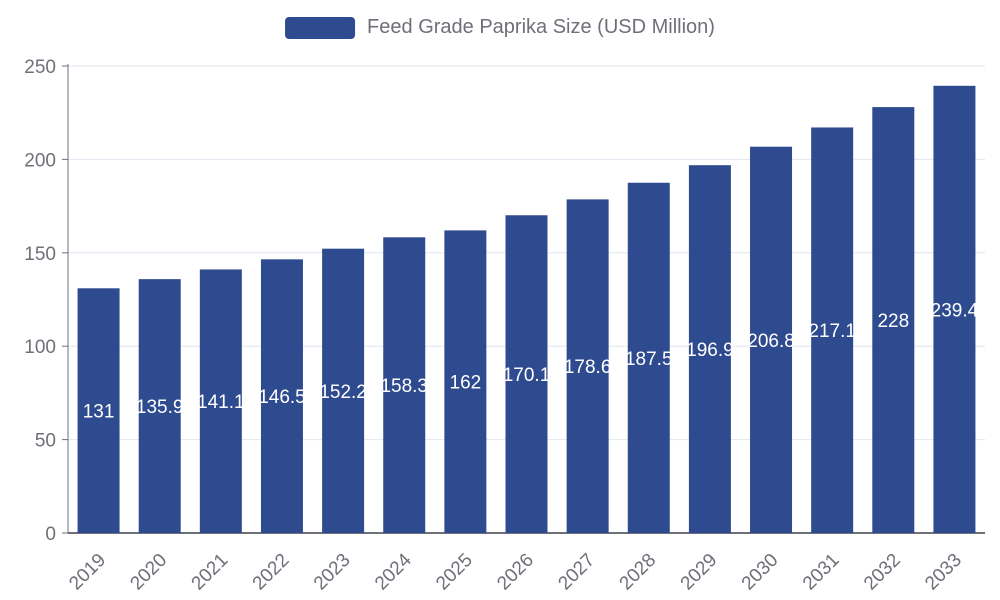 The image size is (1000, 600). What do you see at coordinates (882, 572) in the screenshot?
I see `x-axis-tick-label: 2032` at bounding box center [882, 572].